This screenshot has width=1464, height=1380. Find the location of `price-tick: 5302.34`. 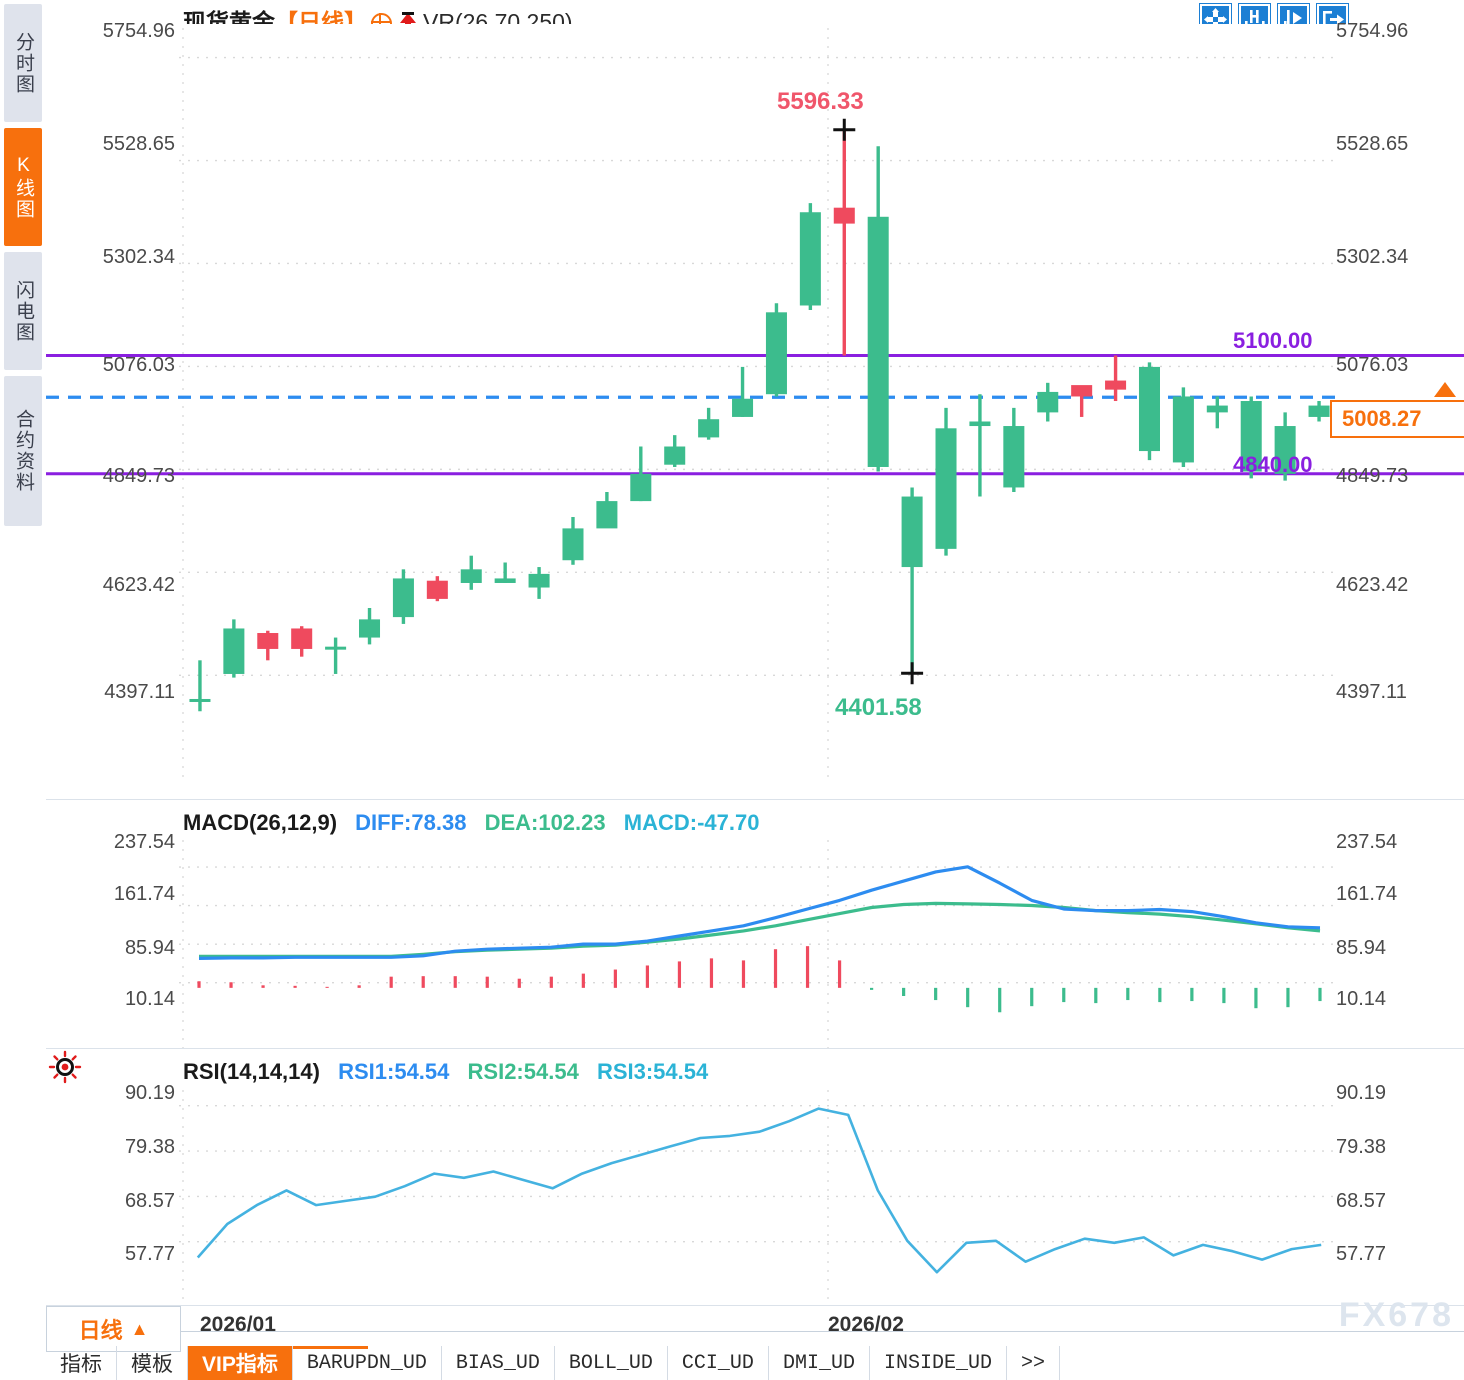

price-tick: 5302.34 is located at coordinates (138, 257).